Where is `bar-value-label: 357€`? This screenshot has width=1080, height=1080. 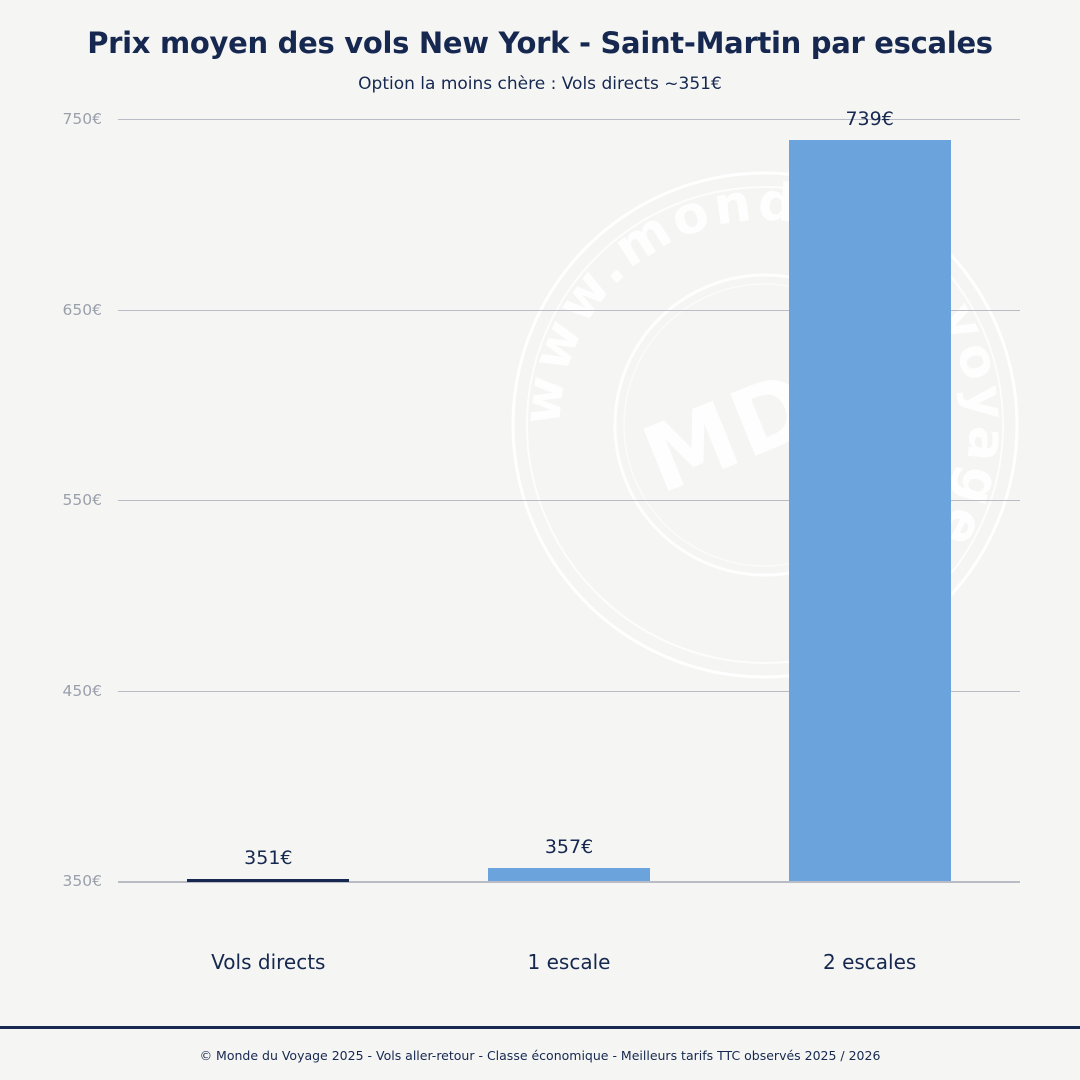 bar-value-label: 357€ is located at coordinates (569, 846).